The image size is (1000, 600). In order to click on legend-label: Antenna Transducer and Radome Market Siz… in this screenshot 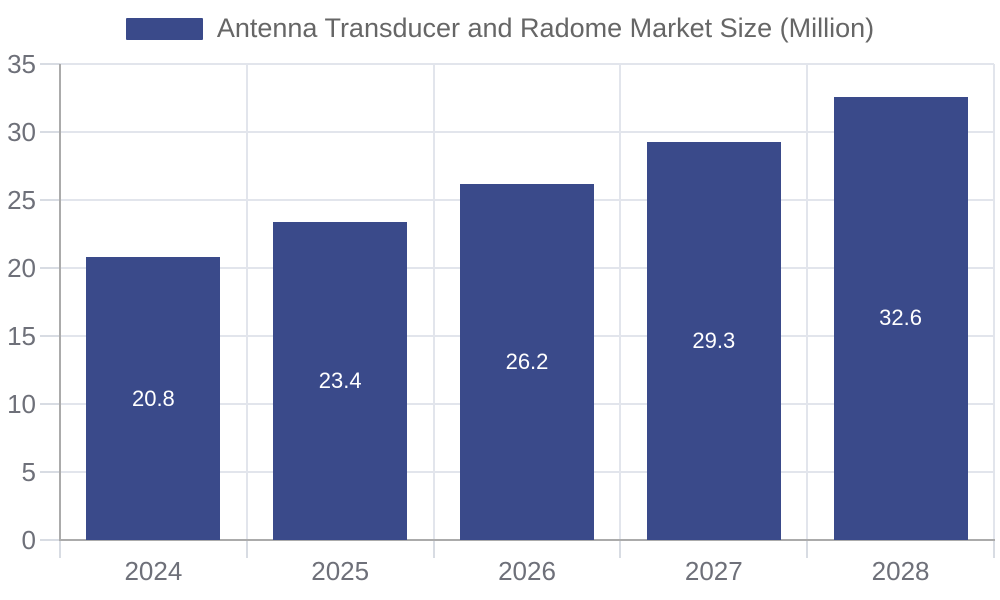, I will do `click(545, 28)`.